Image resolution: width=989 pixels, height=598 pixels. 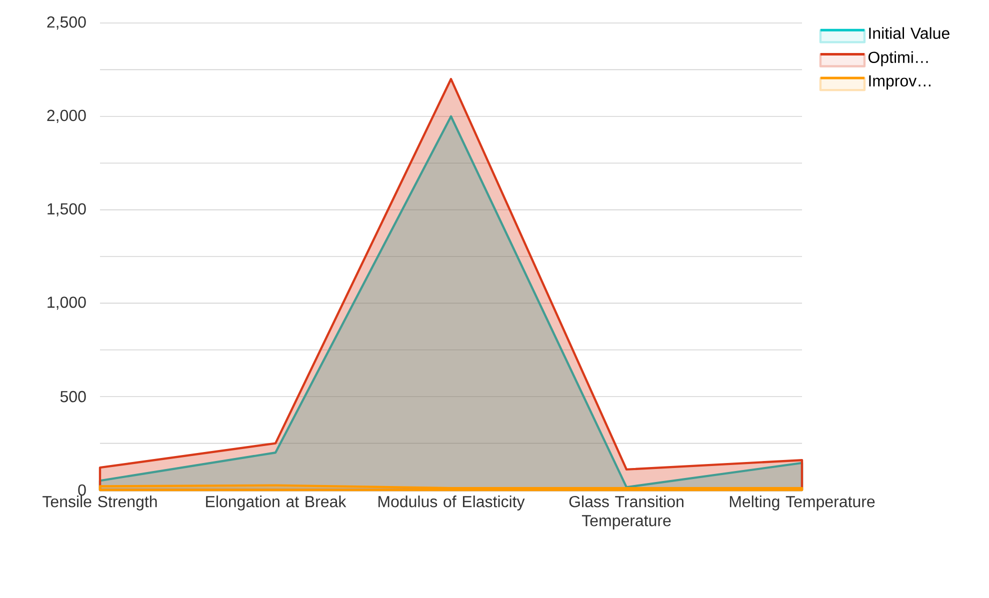 I want to click on y-tick-label: 1,000, so click(x=67, y=303).